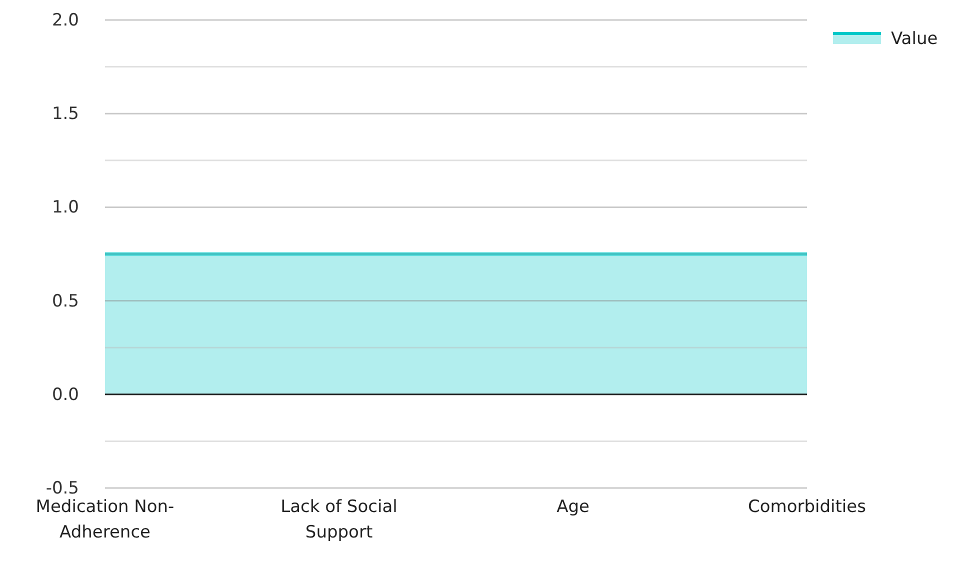 This screenshot has width=956, height=561. I want to click on y-tick-label: 1.0, so click(65, 208).